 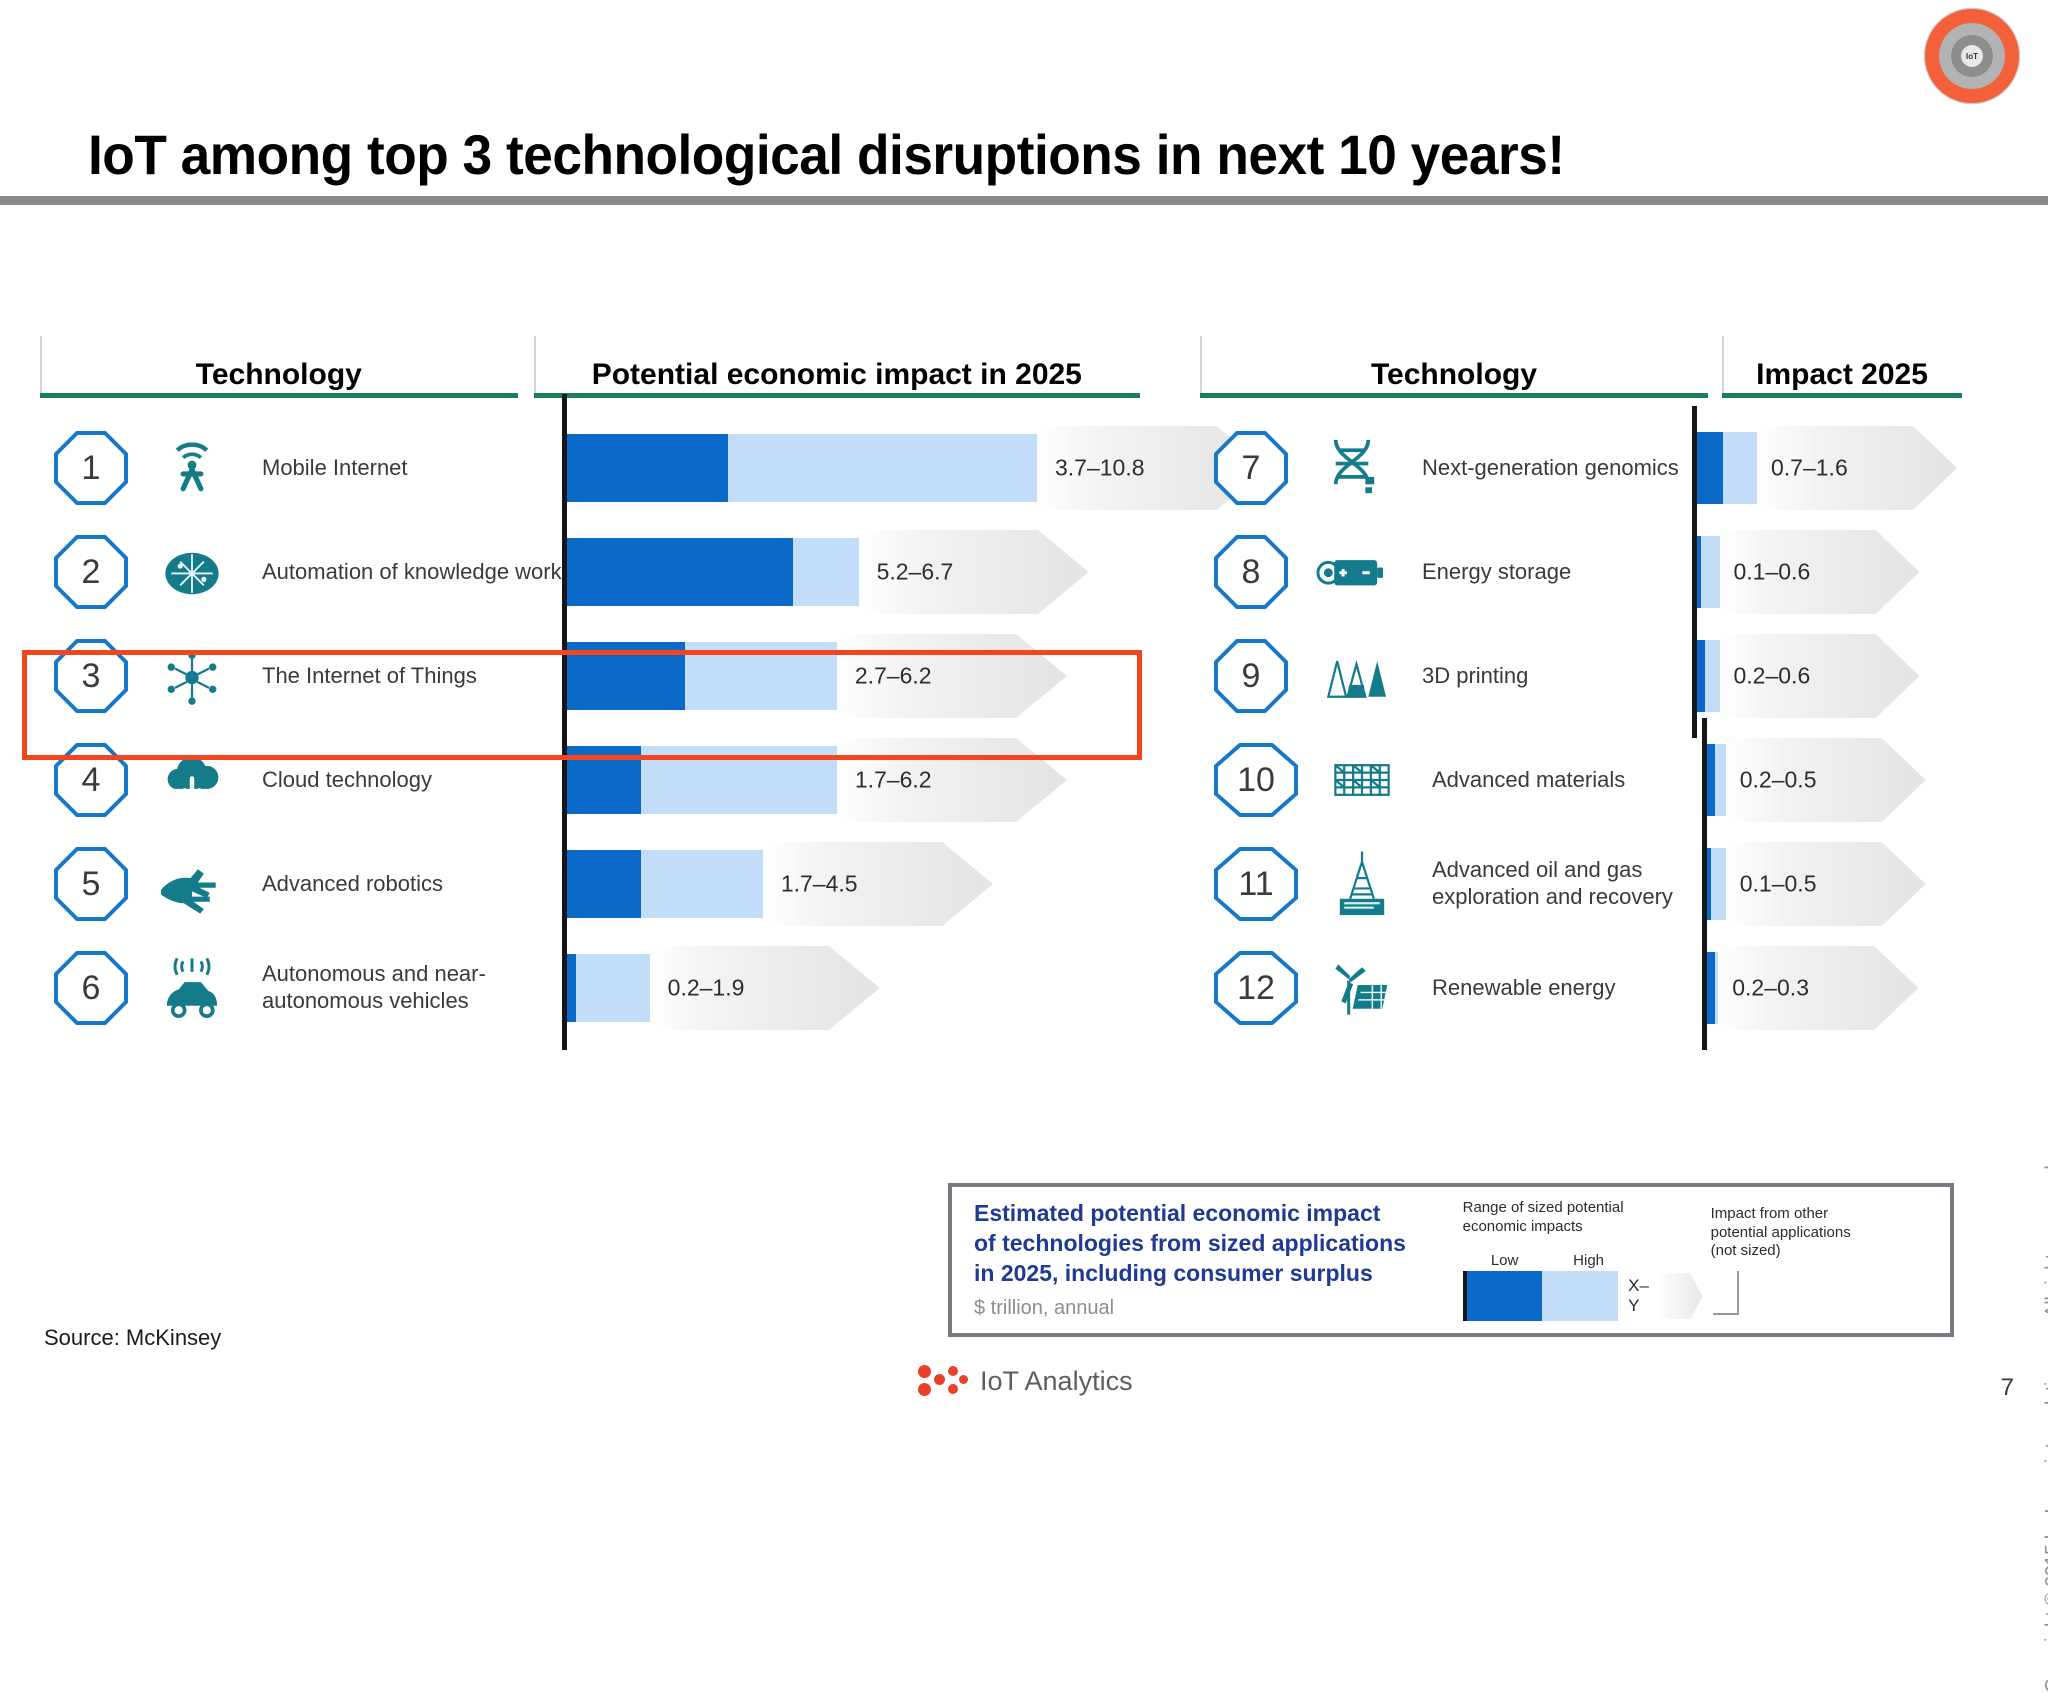 I want to click on table-row: 3 The Internet of Things 2.7–6.2, so click(x=590, y=676).